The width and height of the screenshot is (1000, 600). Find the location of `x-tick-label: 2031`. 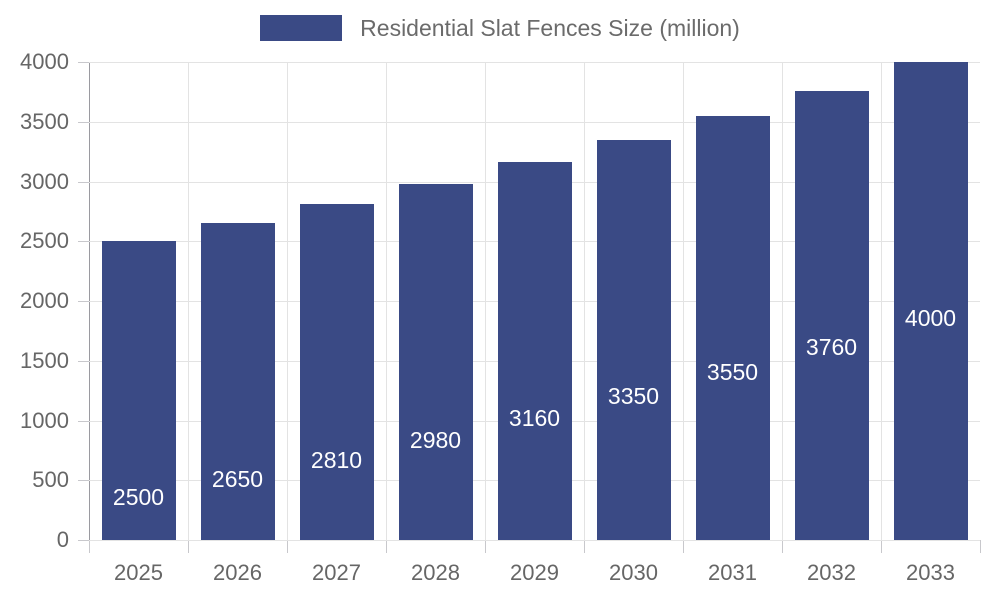

x-tick-label: 2031 is located at coordinates (732, 572).